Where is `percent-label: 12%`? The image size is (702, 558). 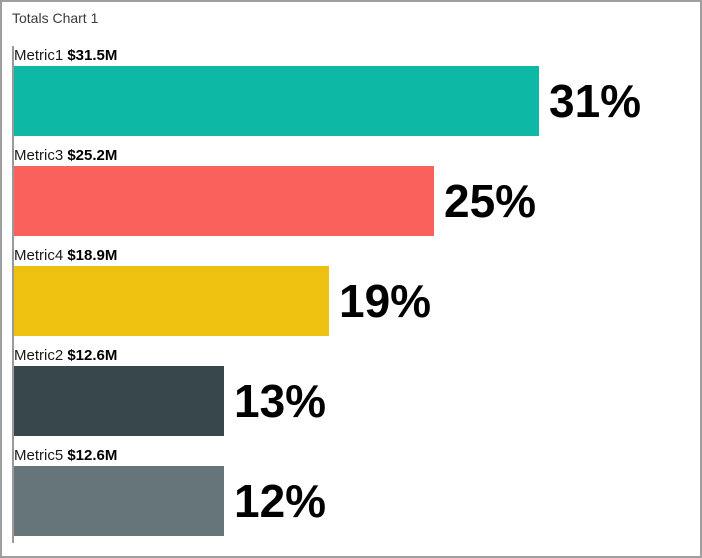
percent-label: 12% is located at coordinates (280, 501).